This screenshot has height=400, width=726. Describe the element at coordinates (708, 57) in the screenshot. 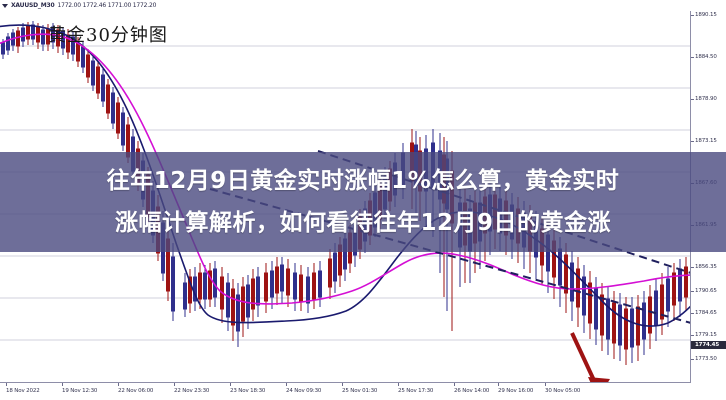

I see `price-tick: 1884.50` at that location.